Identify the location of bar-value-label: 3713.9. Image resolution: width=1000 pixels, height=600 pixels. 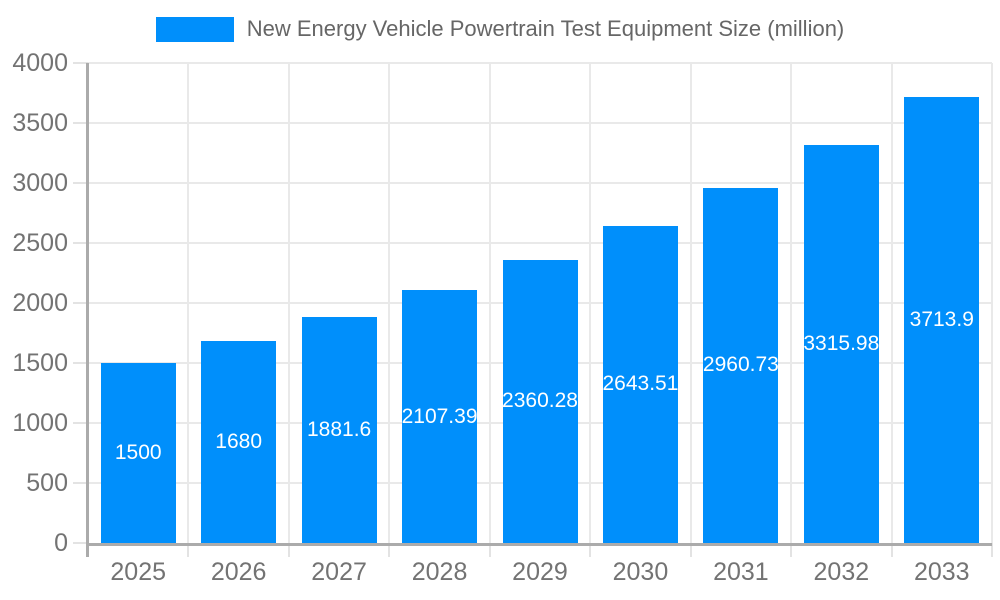
(941, 320).